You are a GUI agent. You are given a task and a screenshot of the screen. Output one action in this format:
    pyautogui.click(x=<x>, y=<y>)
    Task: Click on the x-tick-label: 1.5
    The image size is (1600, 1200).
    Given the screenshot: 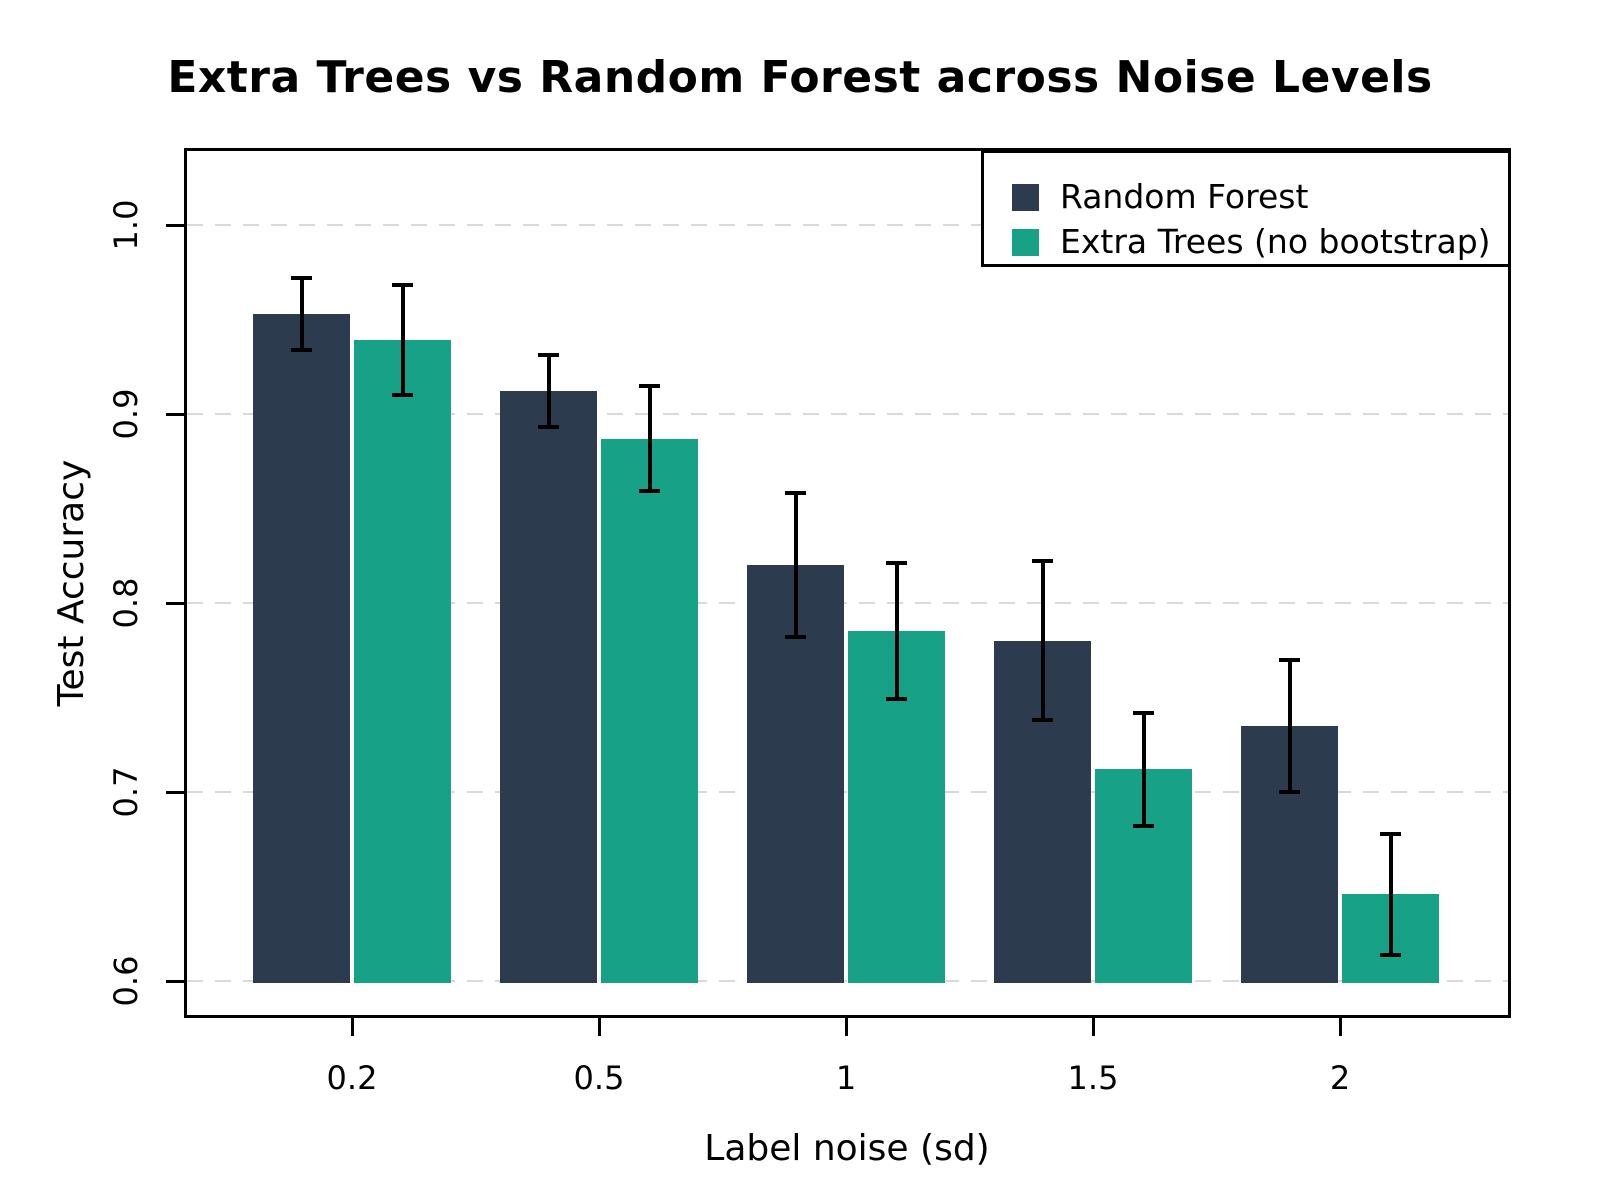 What is the action you would take?
    pyautogui.click(x=1093, y=1078)
    